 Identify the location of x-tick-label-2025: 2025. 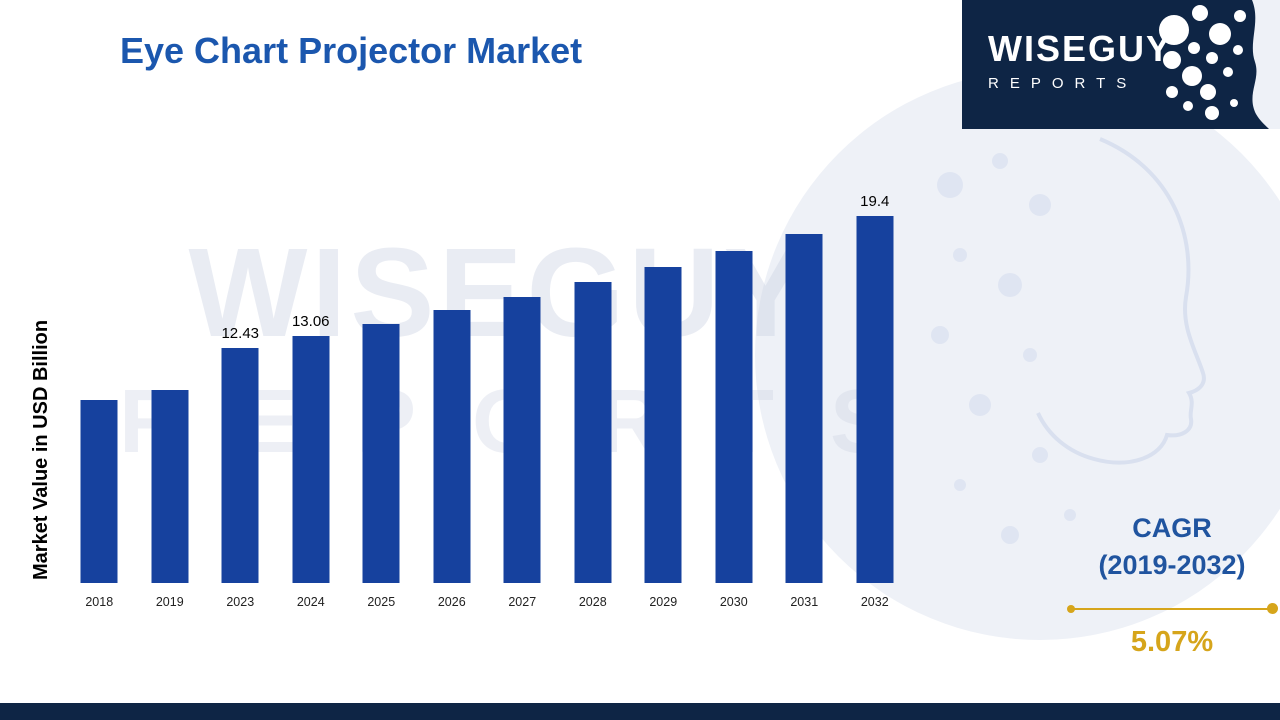
(381, 602).